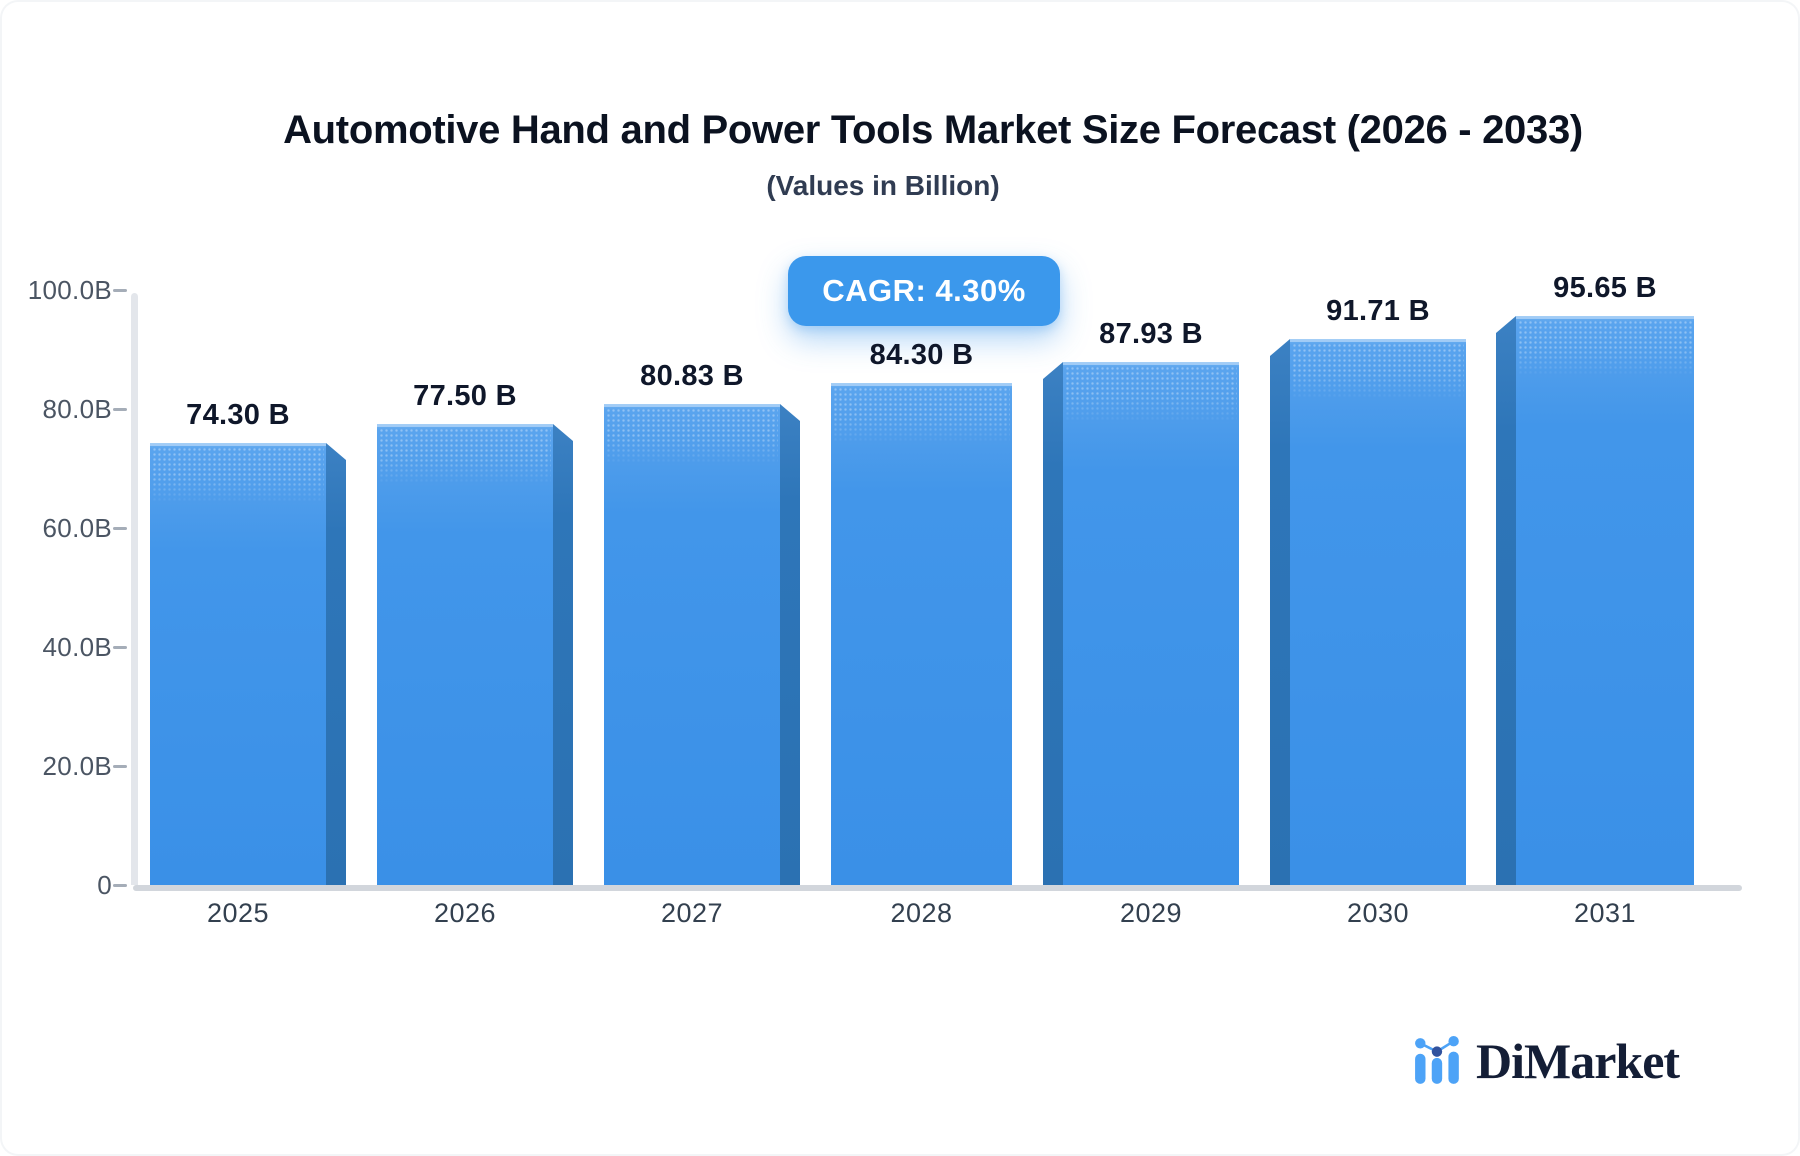 This screenshot has height=1156, width=1800. I want to click on bar-2026, so click(465, 654).